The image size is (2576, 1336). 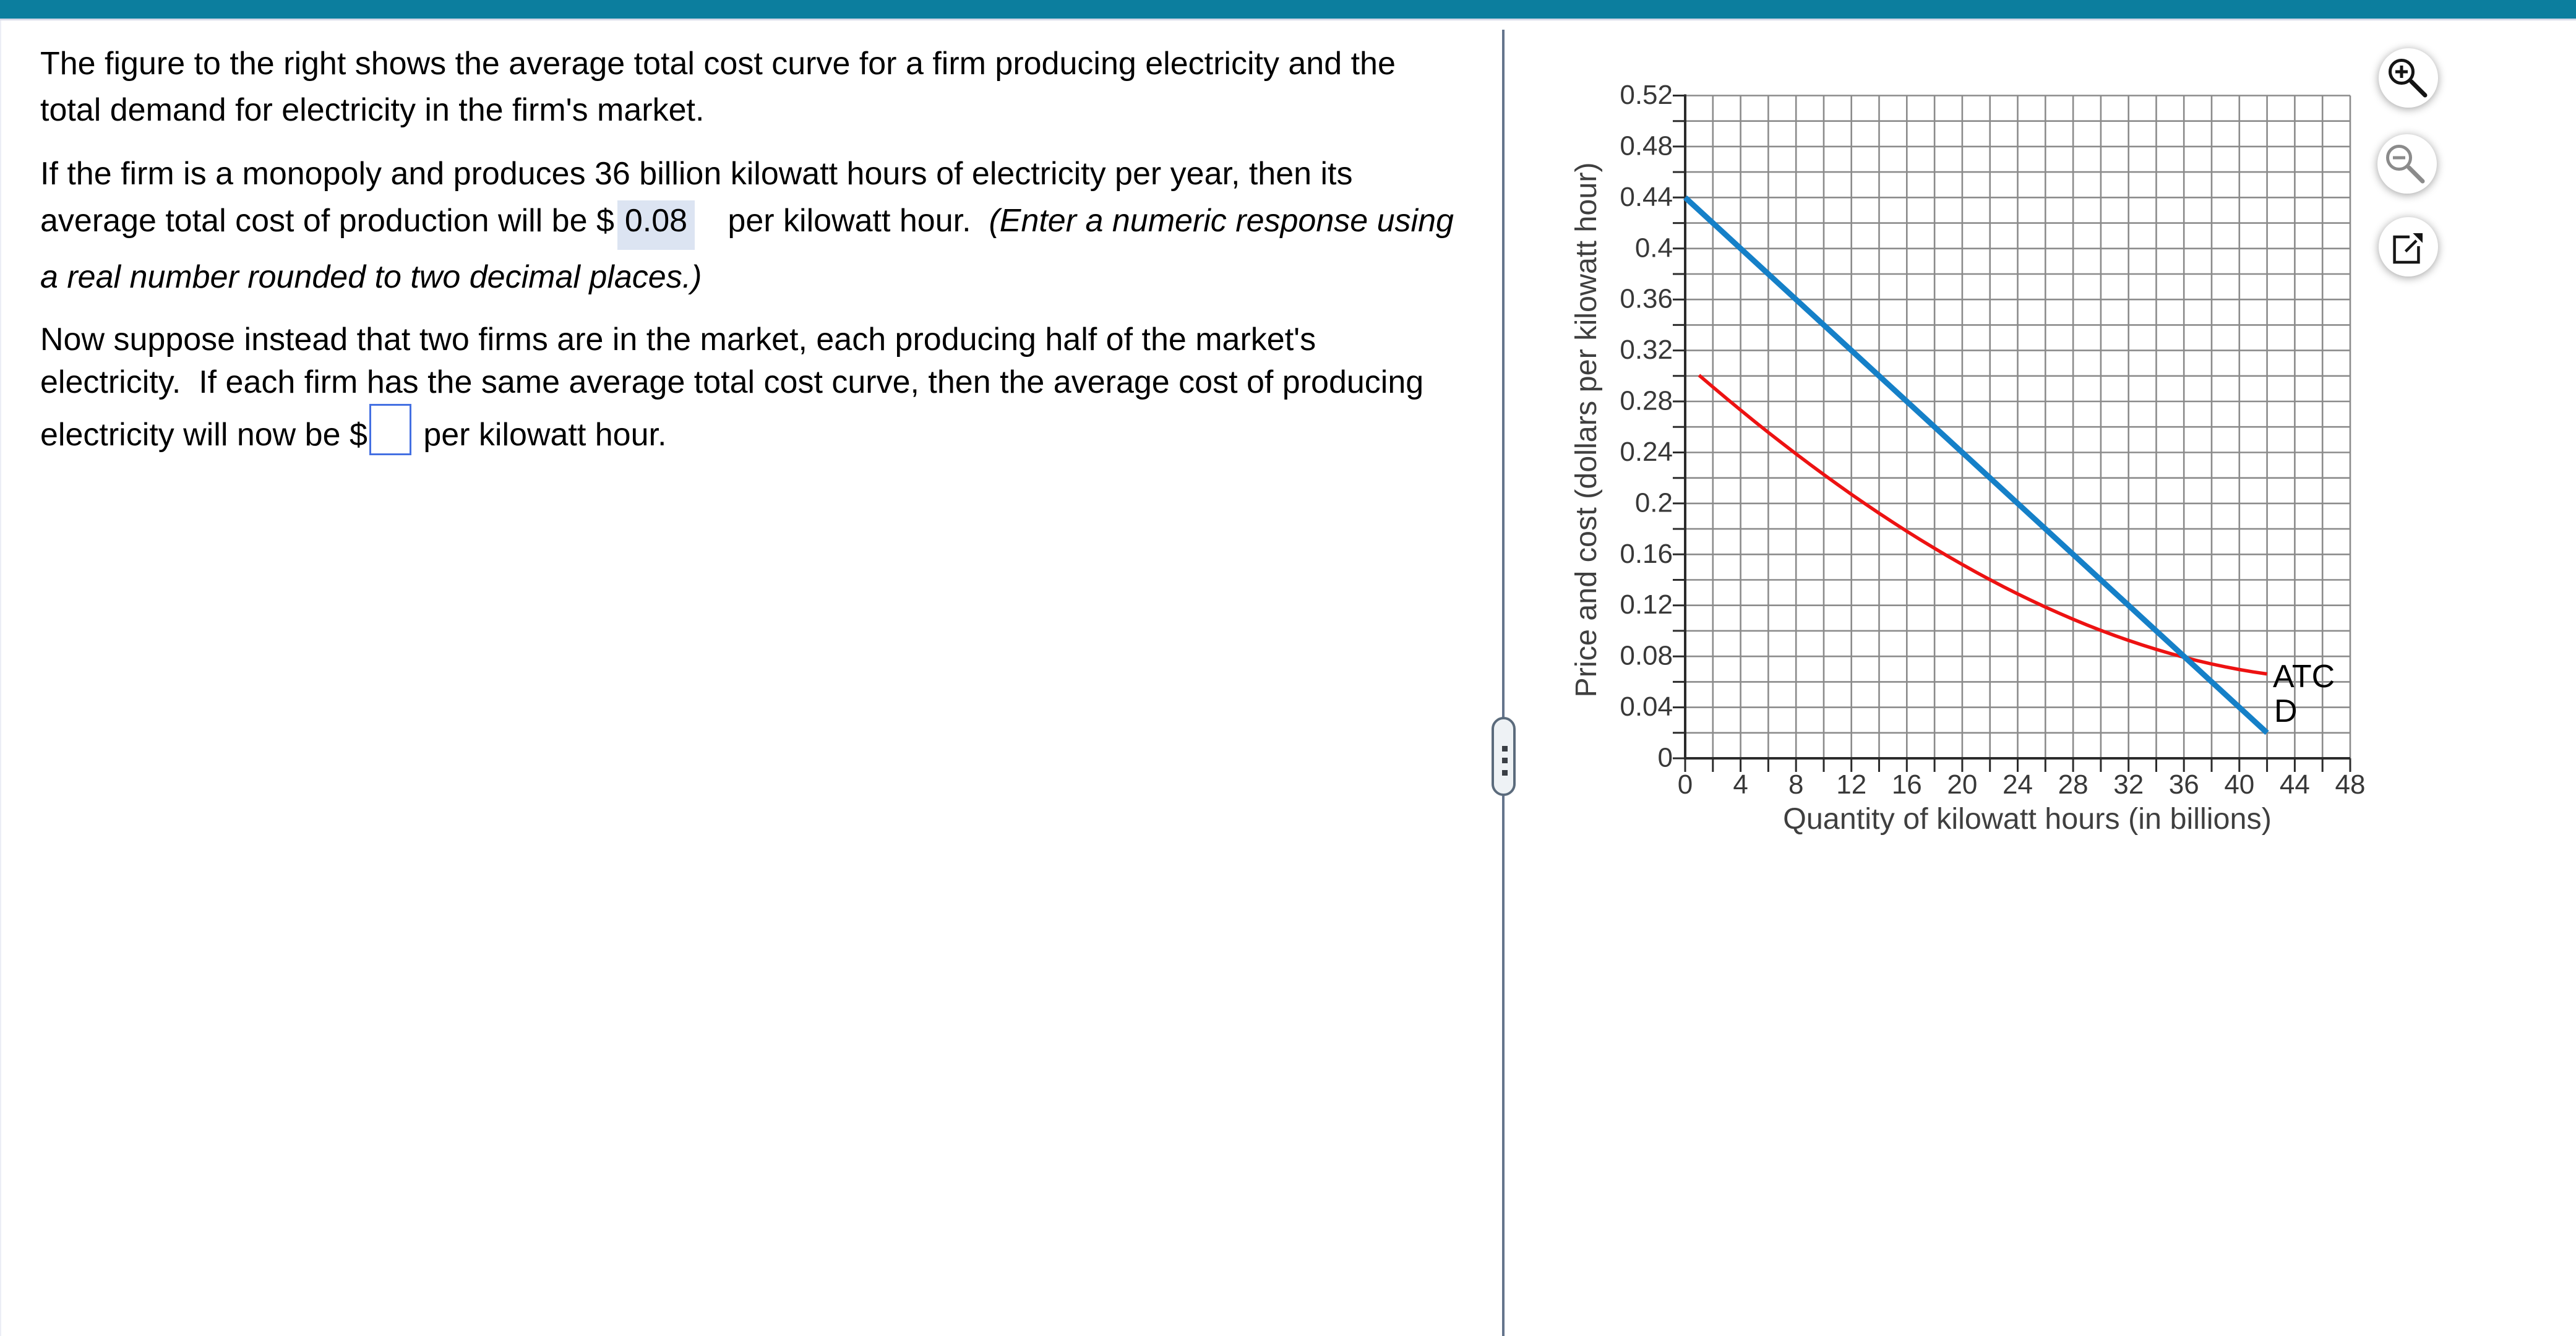 What do you see at coordinates (1654, 248) in the screenshot?
I see `svg-text: 0.4` at bounding box center [1654, 248].